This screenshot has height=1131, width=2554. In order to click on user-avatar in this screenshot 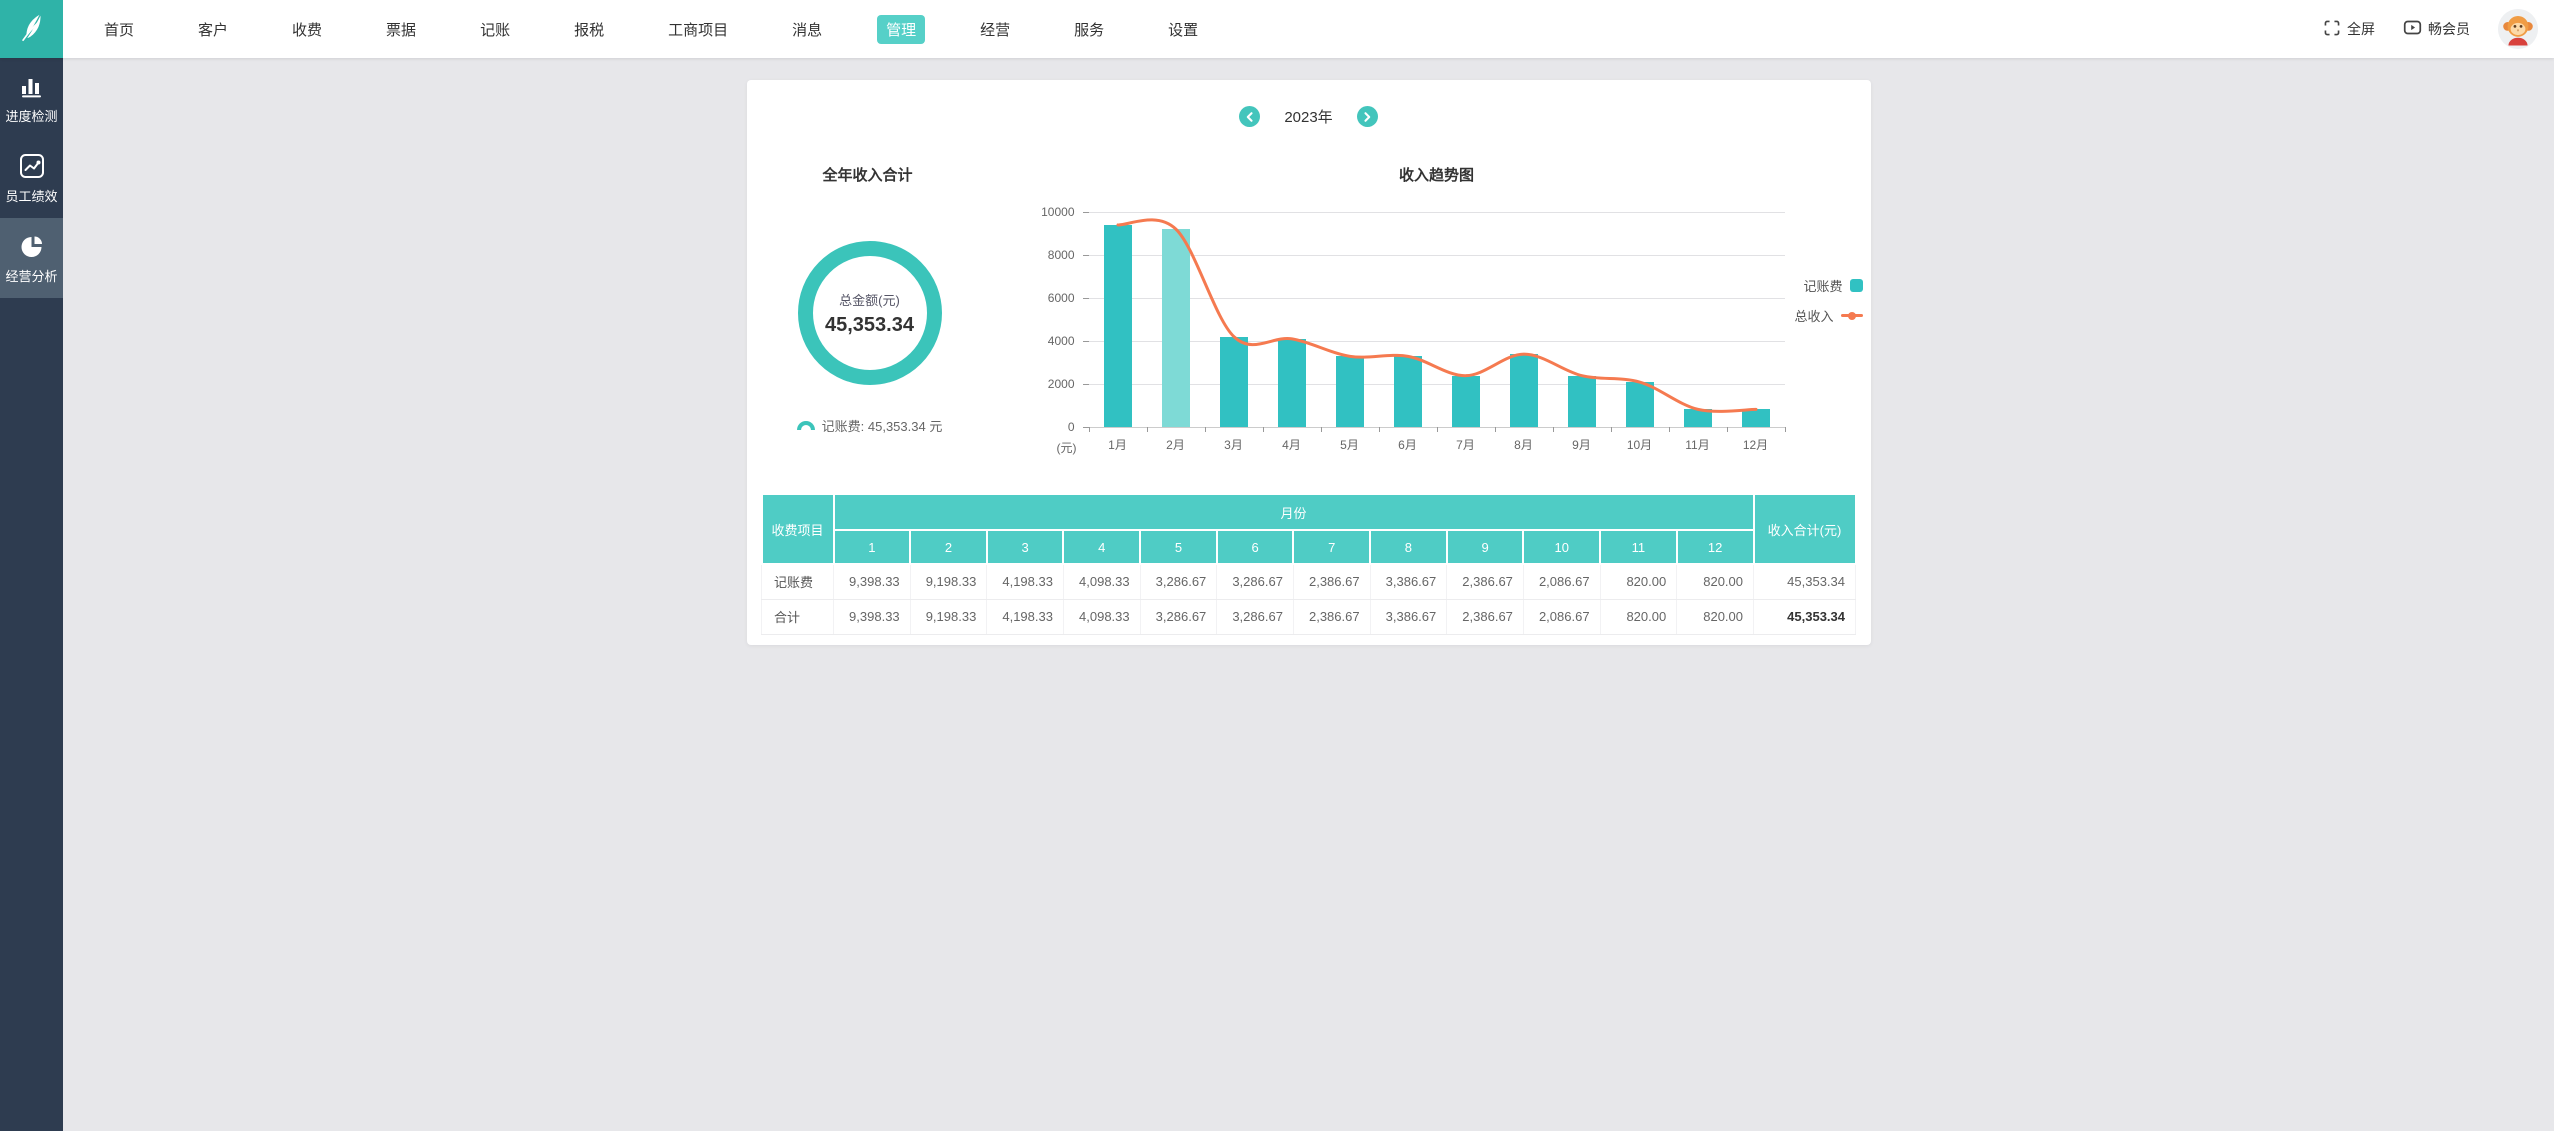, I will do `click(2518, 29)`.